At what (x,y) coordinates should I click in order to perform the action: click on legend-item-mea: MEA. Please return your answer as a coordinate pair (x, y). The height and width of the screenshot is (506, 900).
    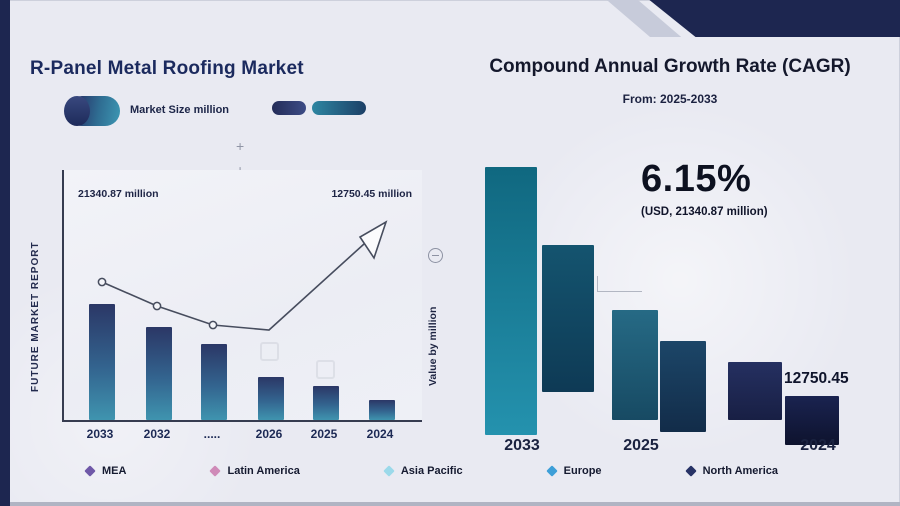
    Looking at the image, I should click on (105, 471).